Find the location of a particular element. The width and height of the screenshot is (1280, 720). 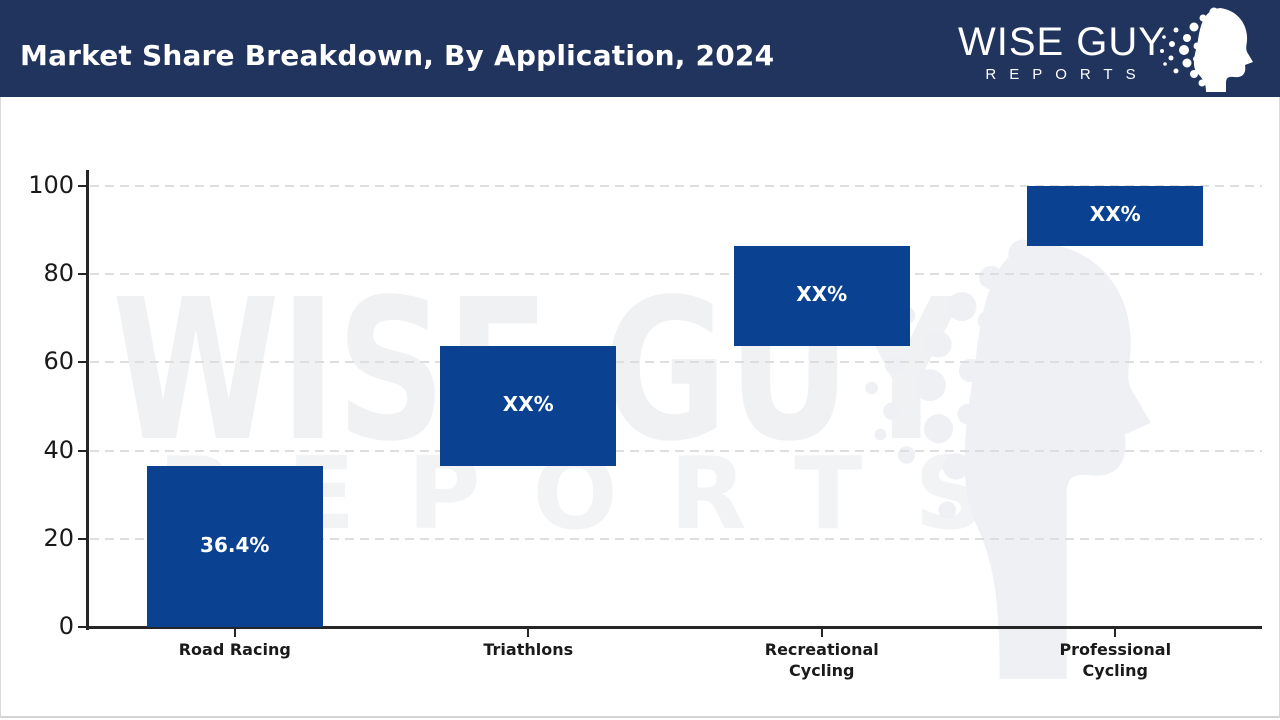

bar-recreational-cycling is located at coordinates (821, 296).